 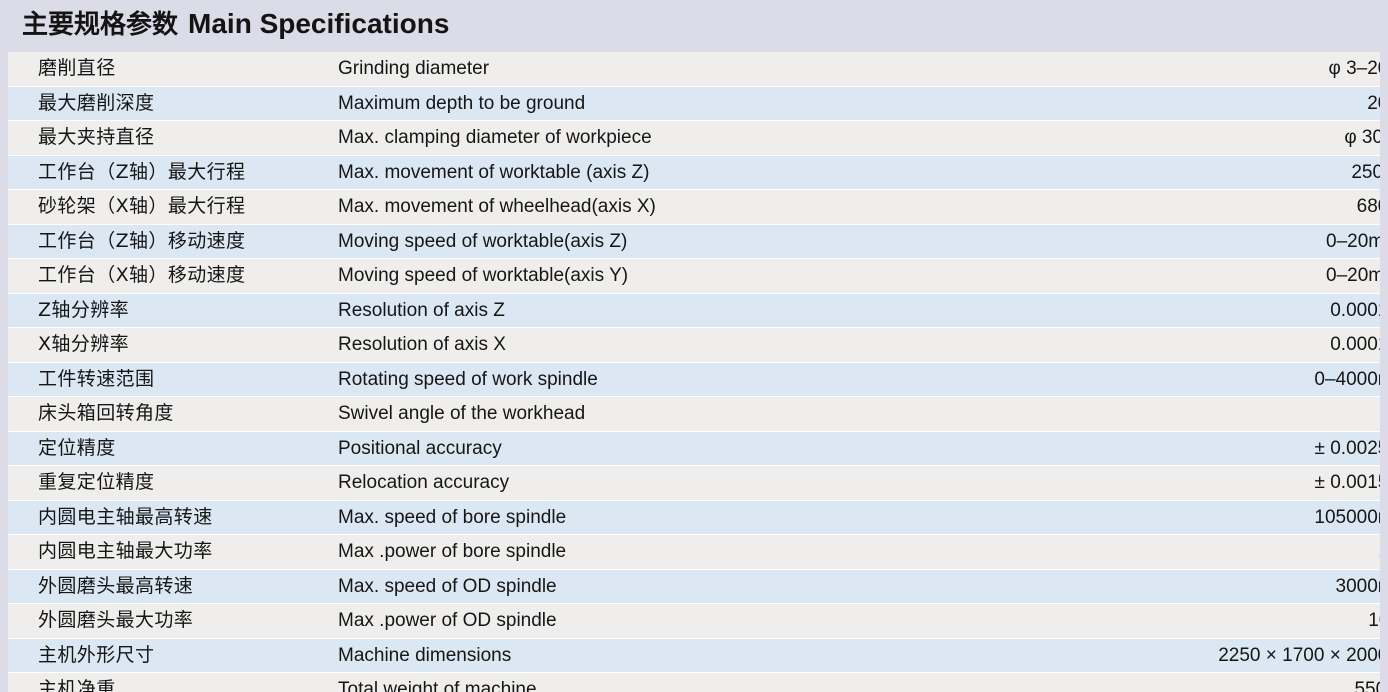 What do you see at coordinates (168, 620) in the screenshot?
I see `spec-name-cn: 外圆磨头最大功率` at bounding box center [168, 620].